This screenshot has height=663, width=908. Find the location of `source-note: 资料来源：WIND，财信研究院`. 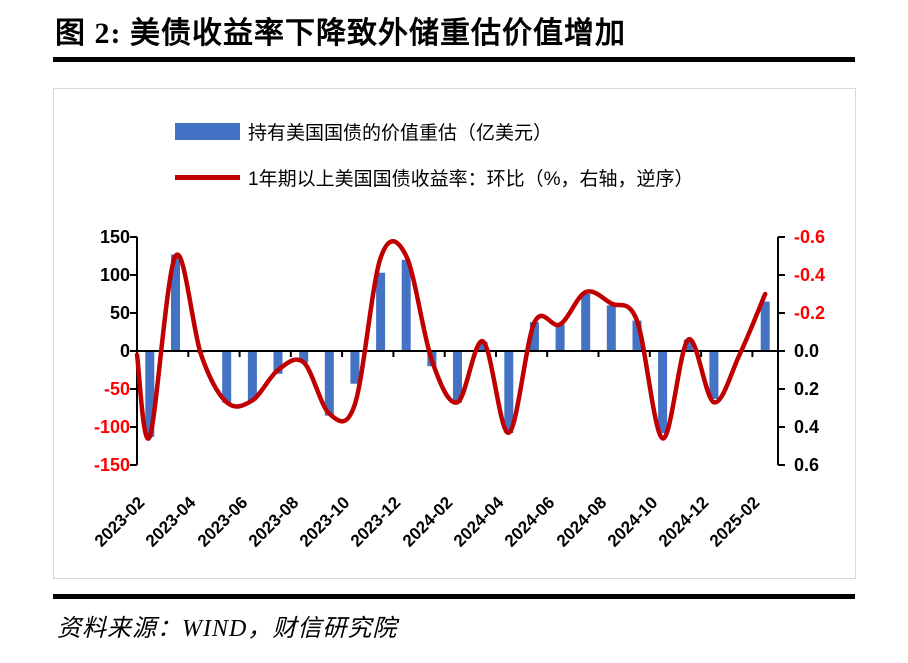

source-note: 资料来源：WIND，财信研究院 is located at coordinates (227, 629).